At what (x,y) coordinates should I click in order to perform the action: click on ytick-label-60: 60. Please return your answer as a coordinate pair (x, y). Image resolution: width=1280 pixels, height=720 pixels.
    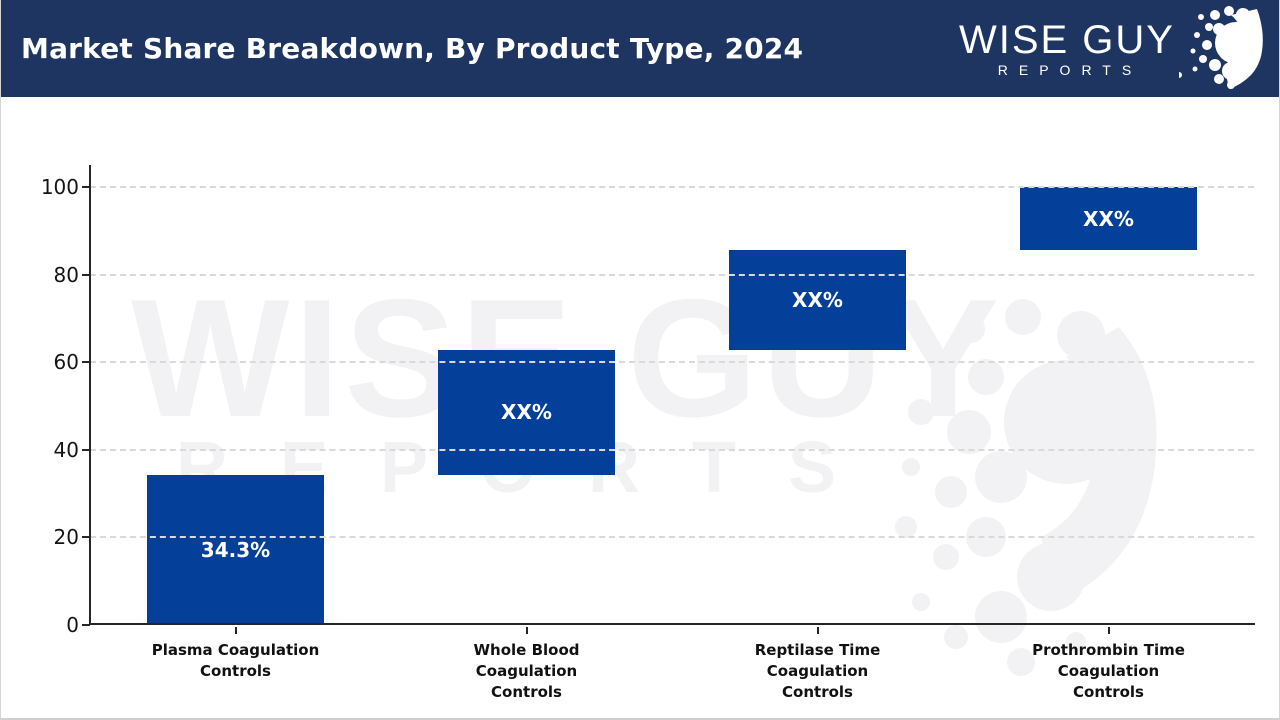
    Looking at the image, I should click on (66, 362).